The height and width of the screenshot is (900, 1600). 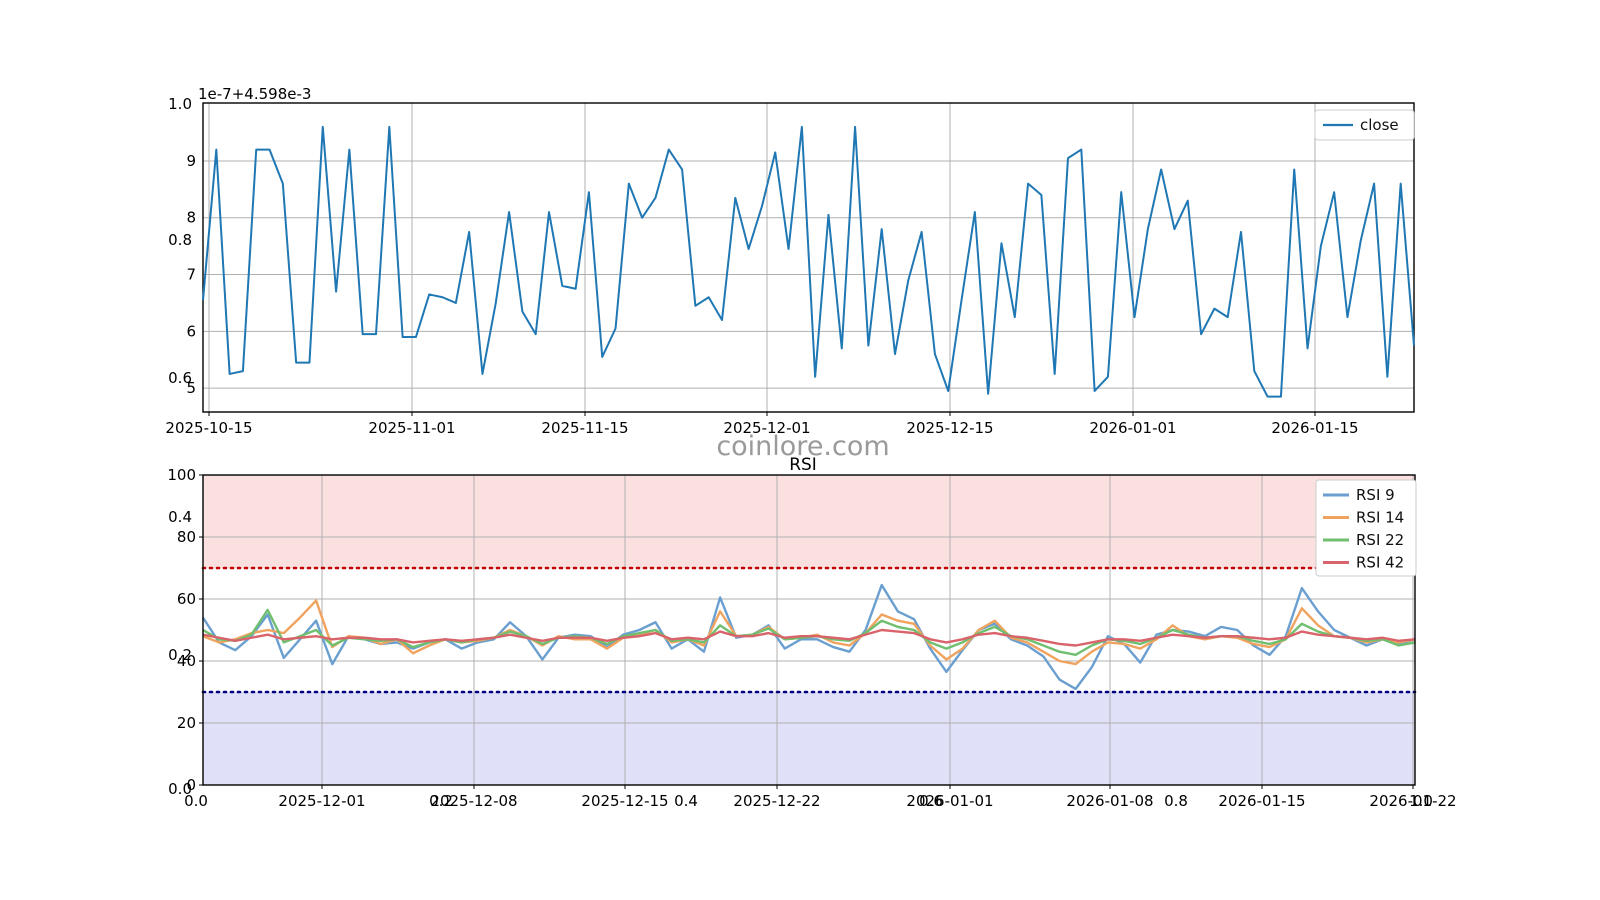 I want to click on price-xtick-label: 2025-10-15, so click(x=208, y=428).